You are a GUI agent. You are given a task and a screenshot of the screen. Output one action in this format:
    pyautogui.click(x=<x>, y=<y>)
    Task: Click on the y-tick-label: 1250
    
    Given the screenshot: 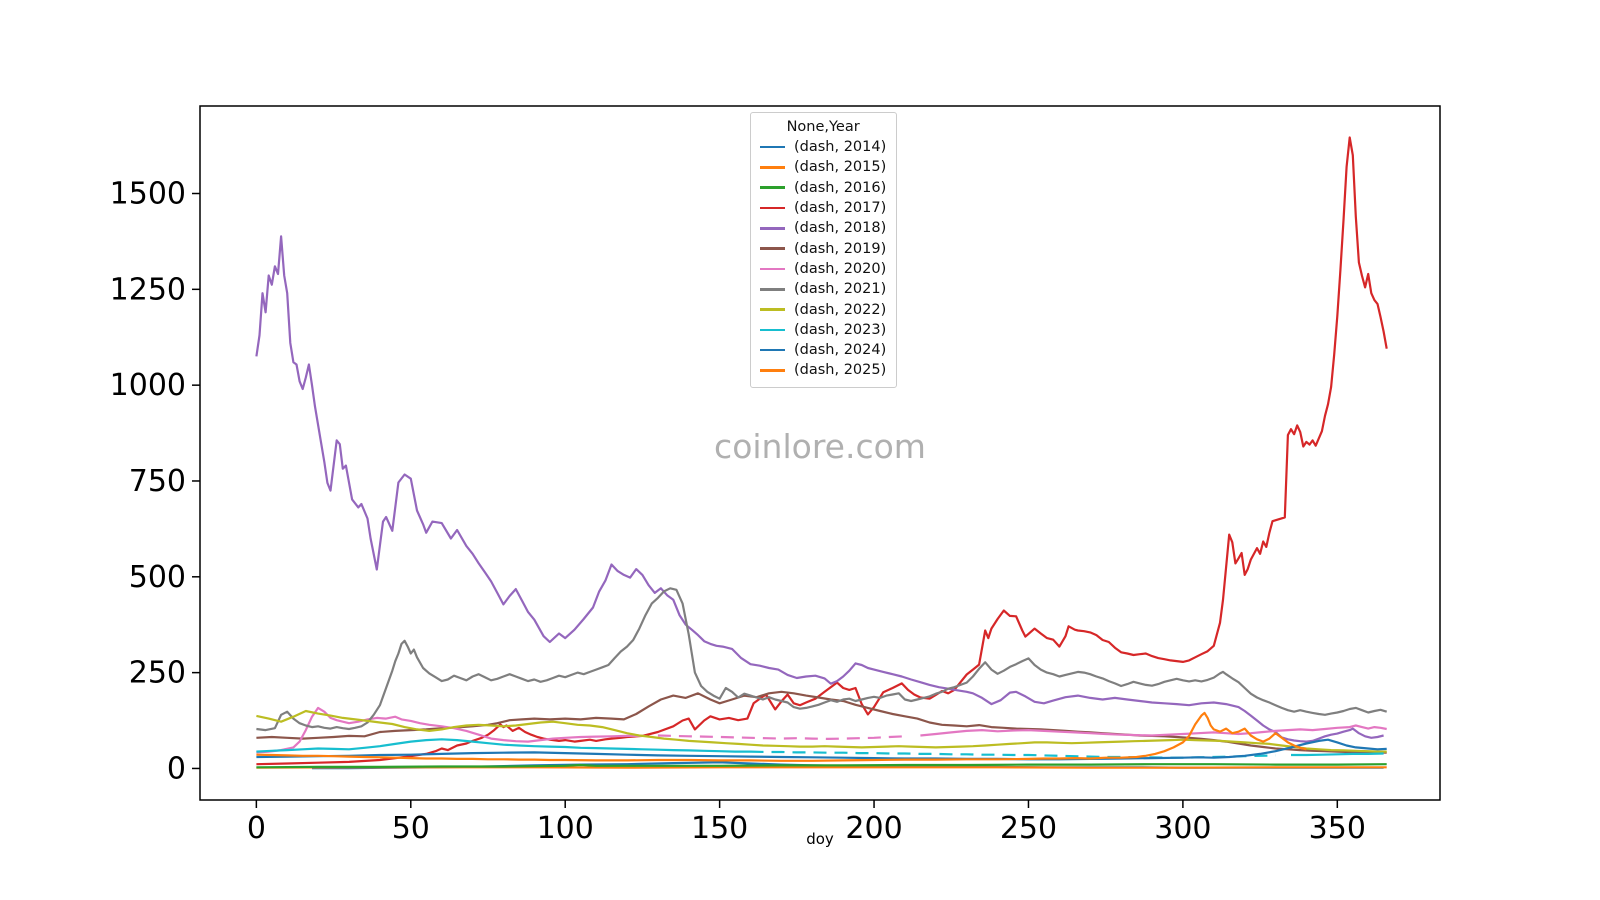 What is the action you would take?
    pyautogui.click(x=148, y=289)
    